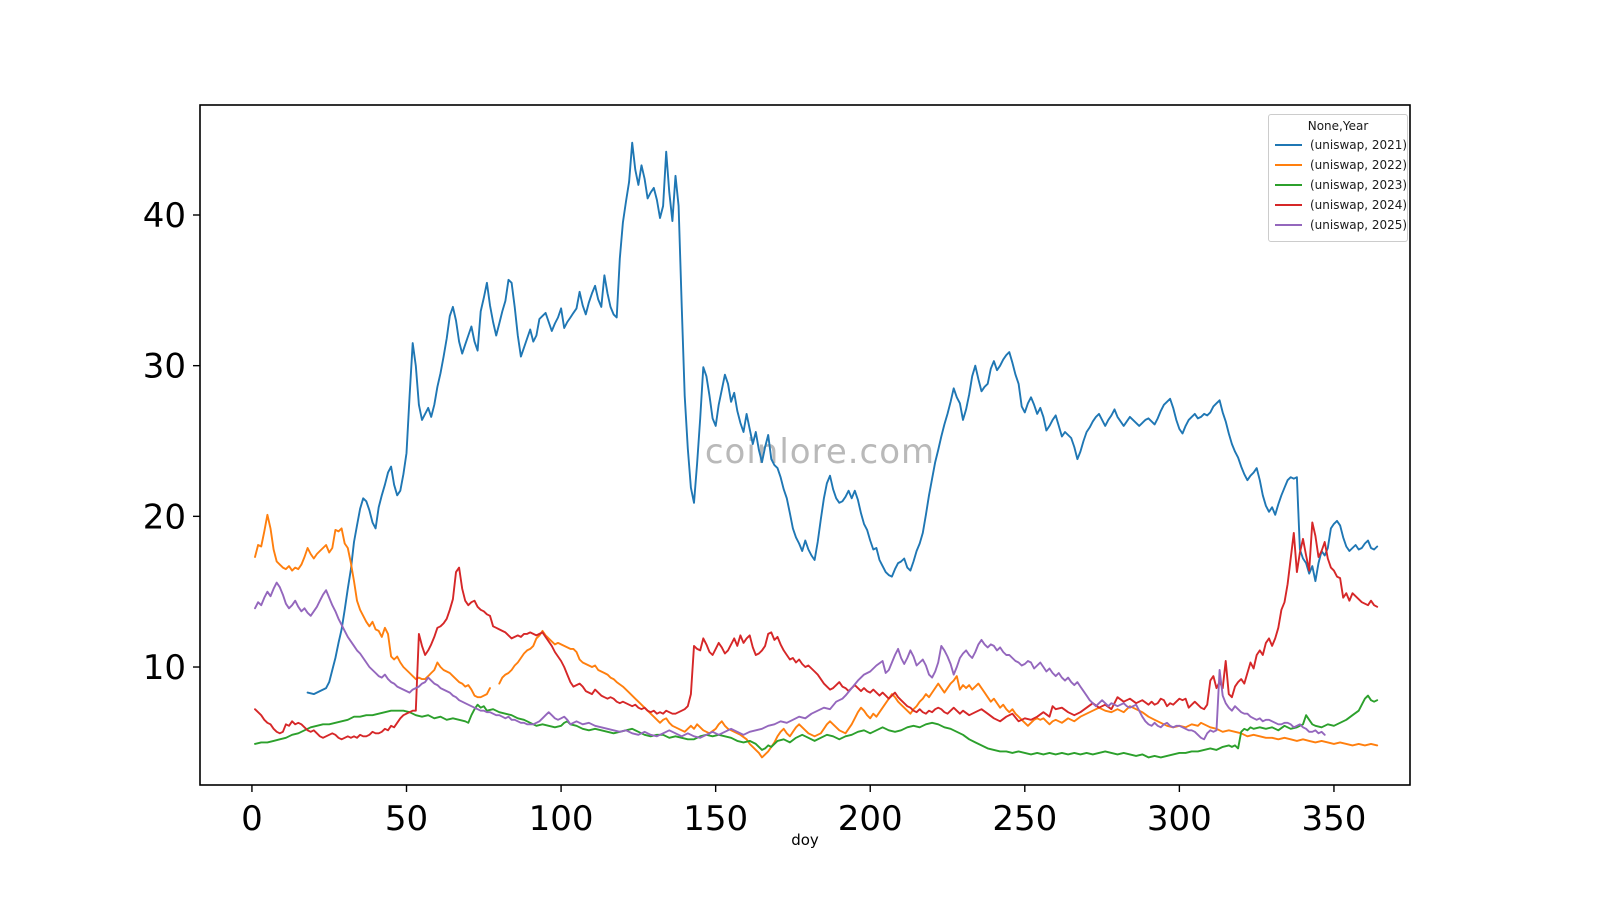 The image size is (1600, 900). I want to click on legend-label-2021: (uniswap, 2021), so click(1359, 145).